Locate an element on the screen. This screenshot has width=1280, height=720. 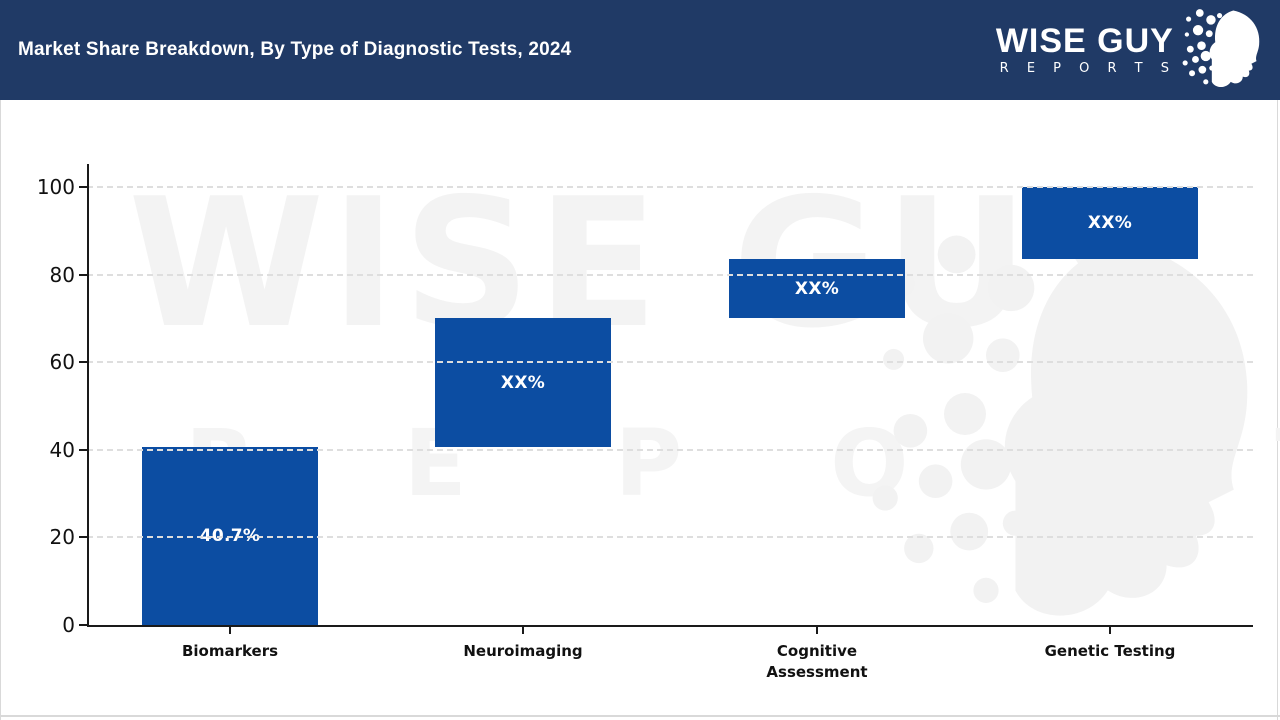
category-label-text: Genetic Testing is located at coordinates (1110, 651).